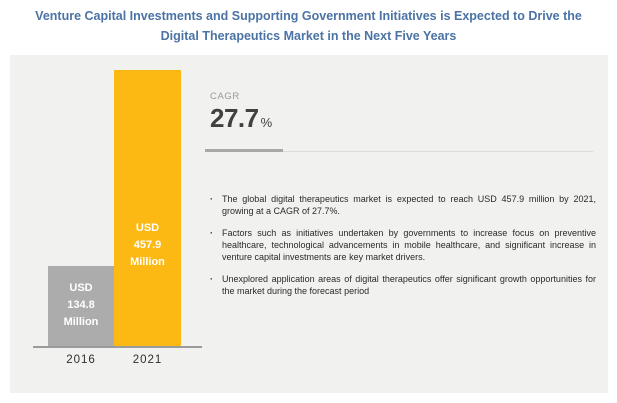  I want to click on cagr-block: CAGR 27.7%, so click(241, 112).